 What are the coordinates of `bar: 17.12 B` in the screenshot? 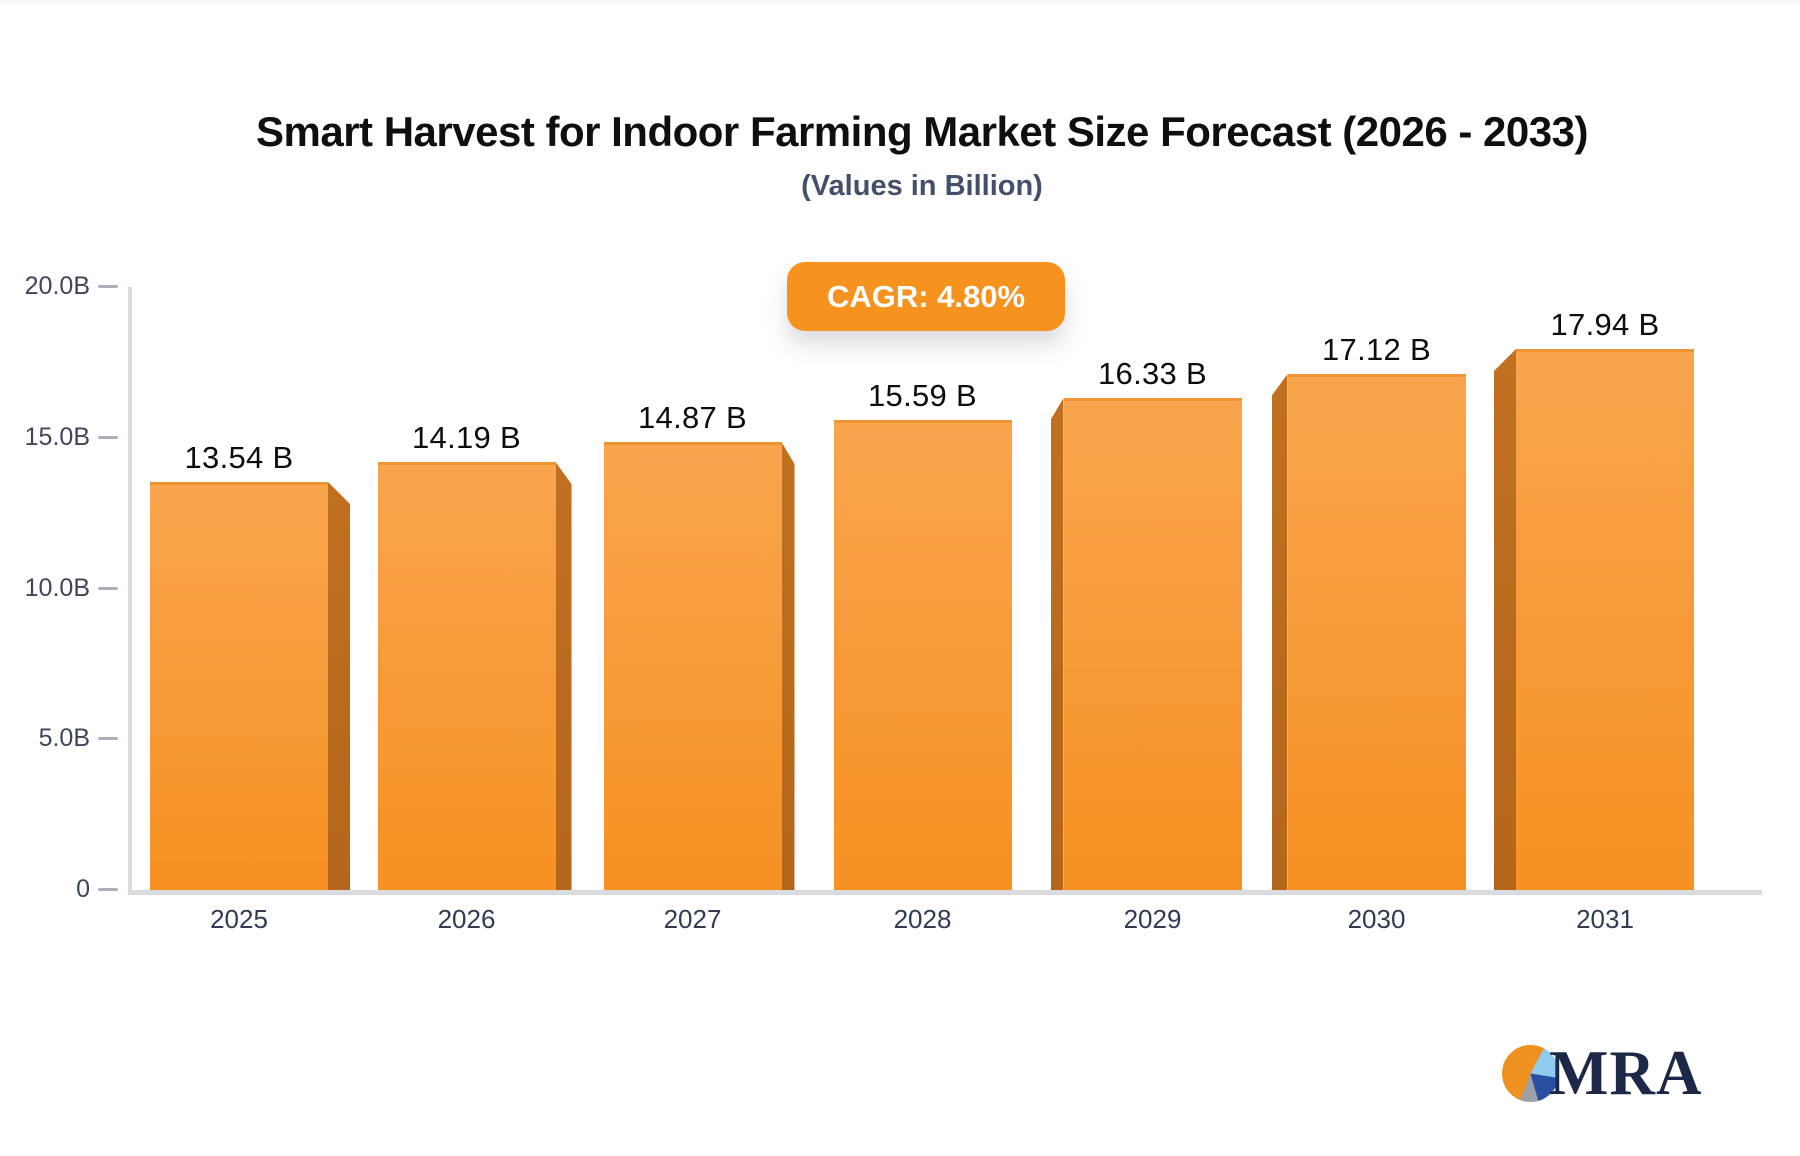 It's located at (1376, 611).